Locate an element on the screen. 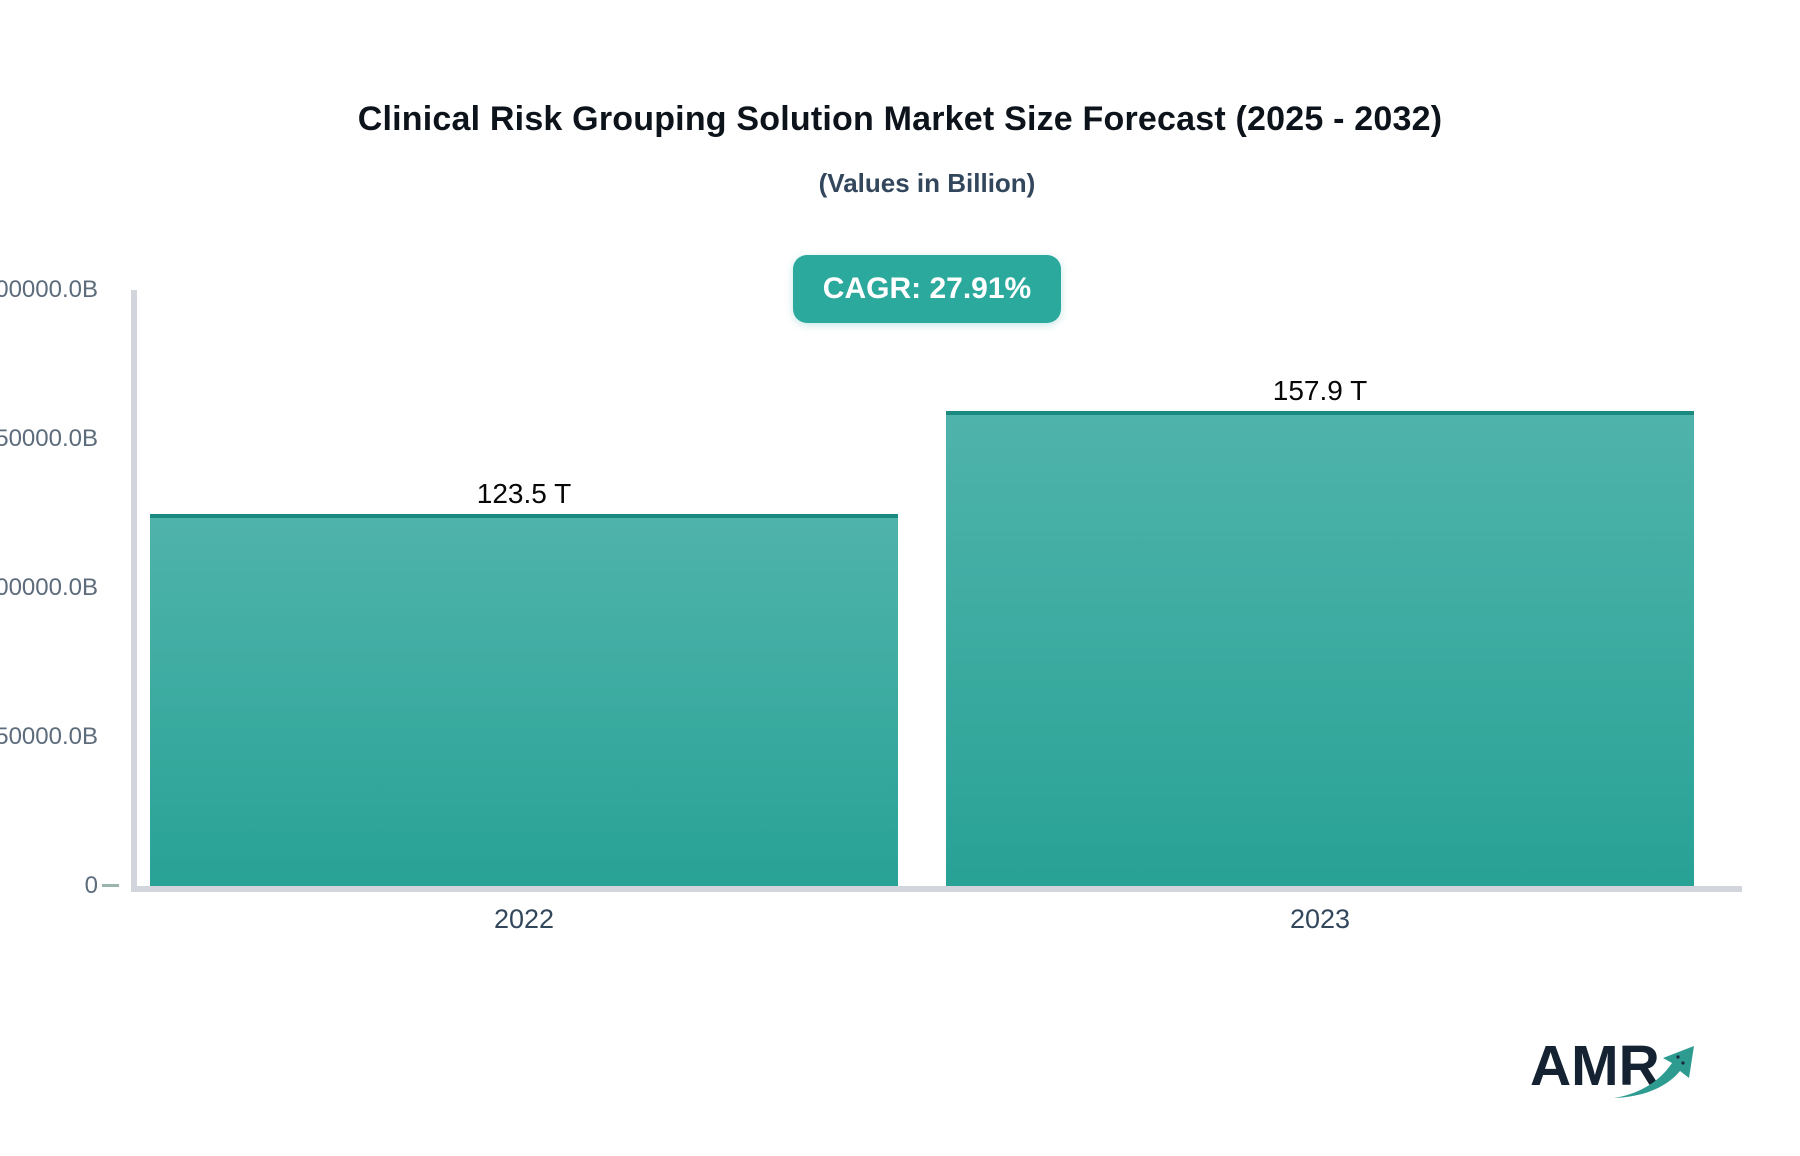 The width and height of the screenshot is (1800, 1156). y-axis-tick-label: 150000.0B is located at coordinates (49, 438).